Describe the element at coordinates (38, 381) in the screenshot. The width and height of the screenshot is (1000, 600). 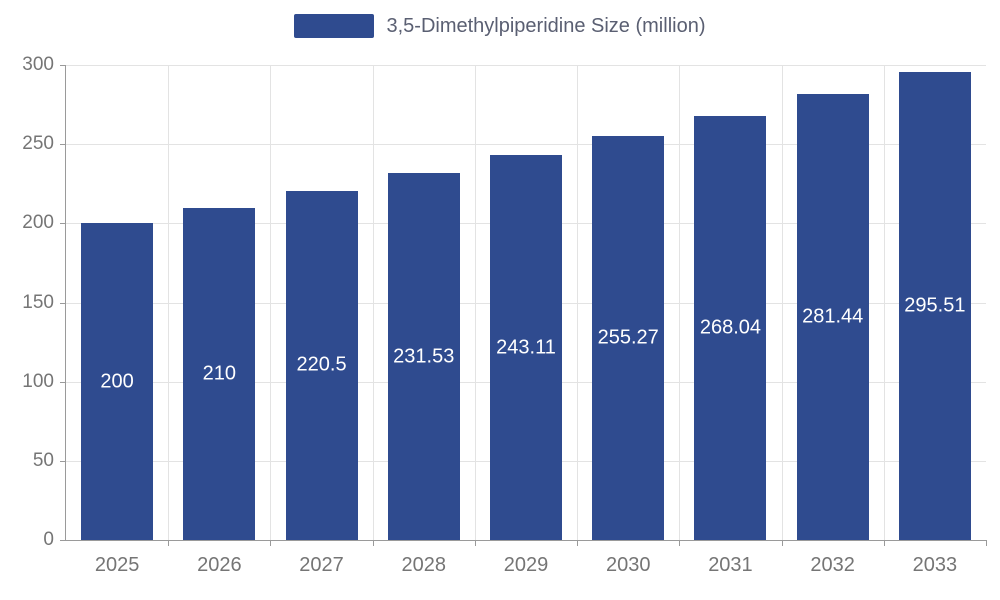
I see `y-tick-label: 100` at that location.